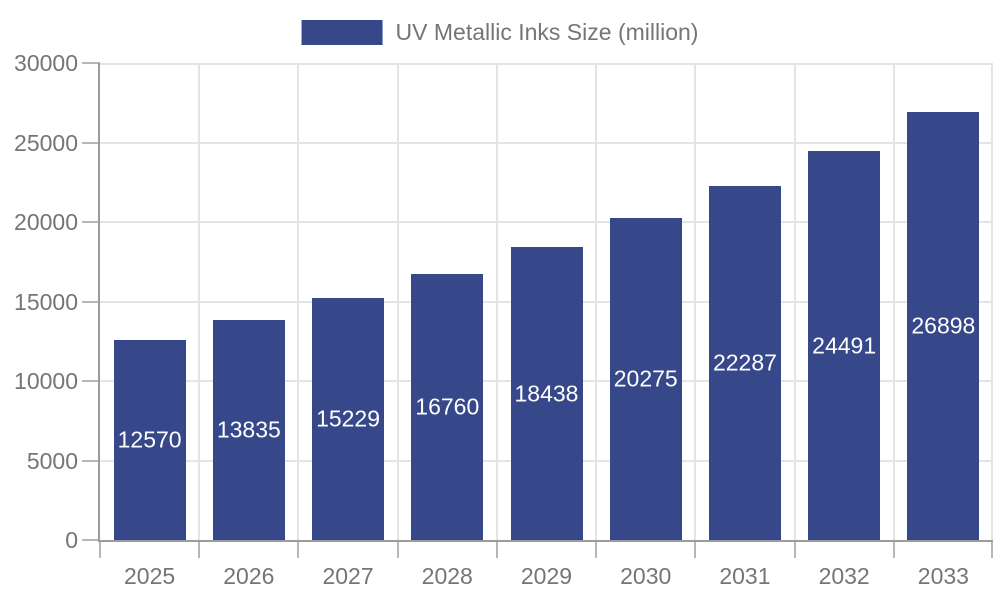  What do you see at coordinates (546, 576) in the screenshot?
I see `x-tick-label: 2029` at bounding box center [546, 576].